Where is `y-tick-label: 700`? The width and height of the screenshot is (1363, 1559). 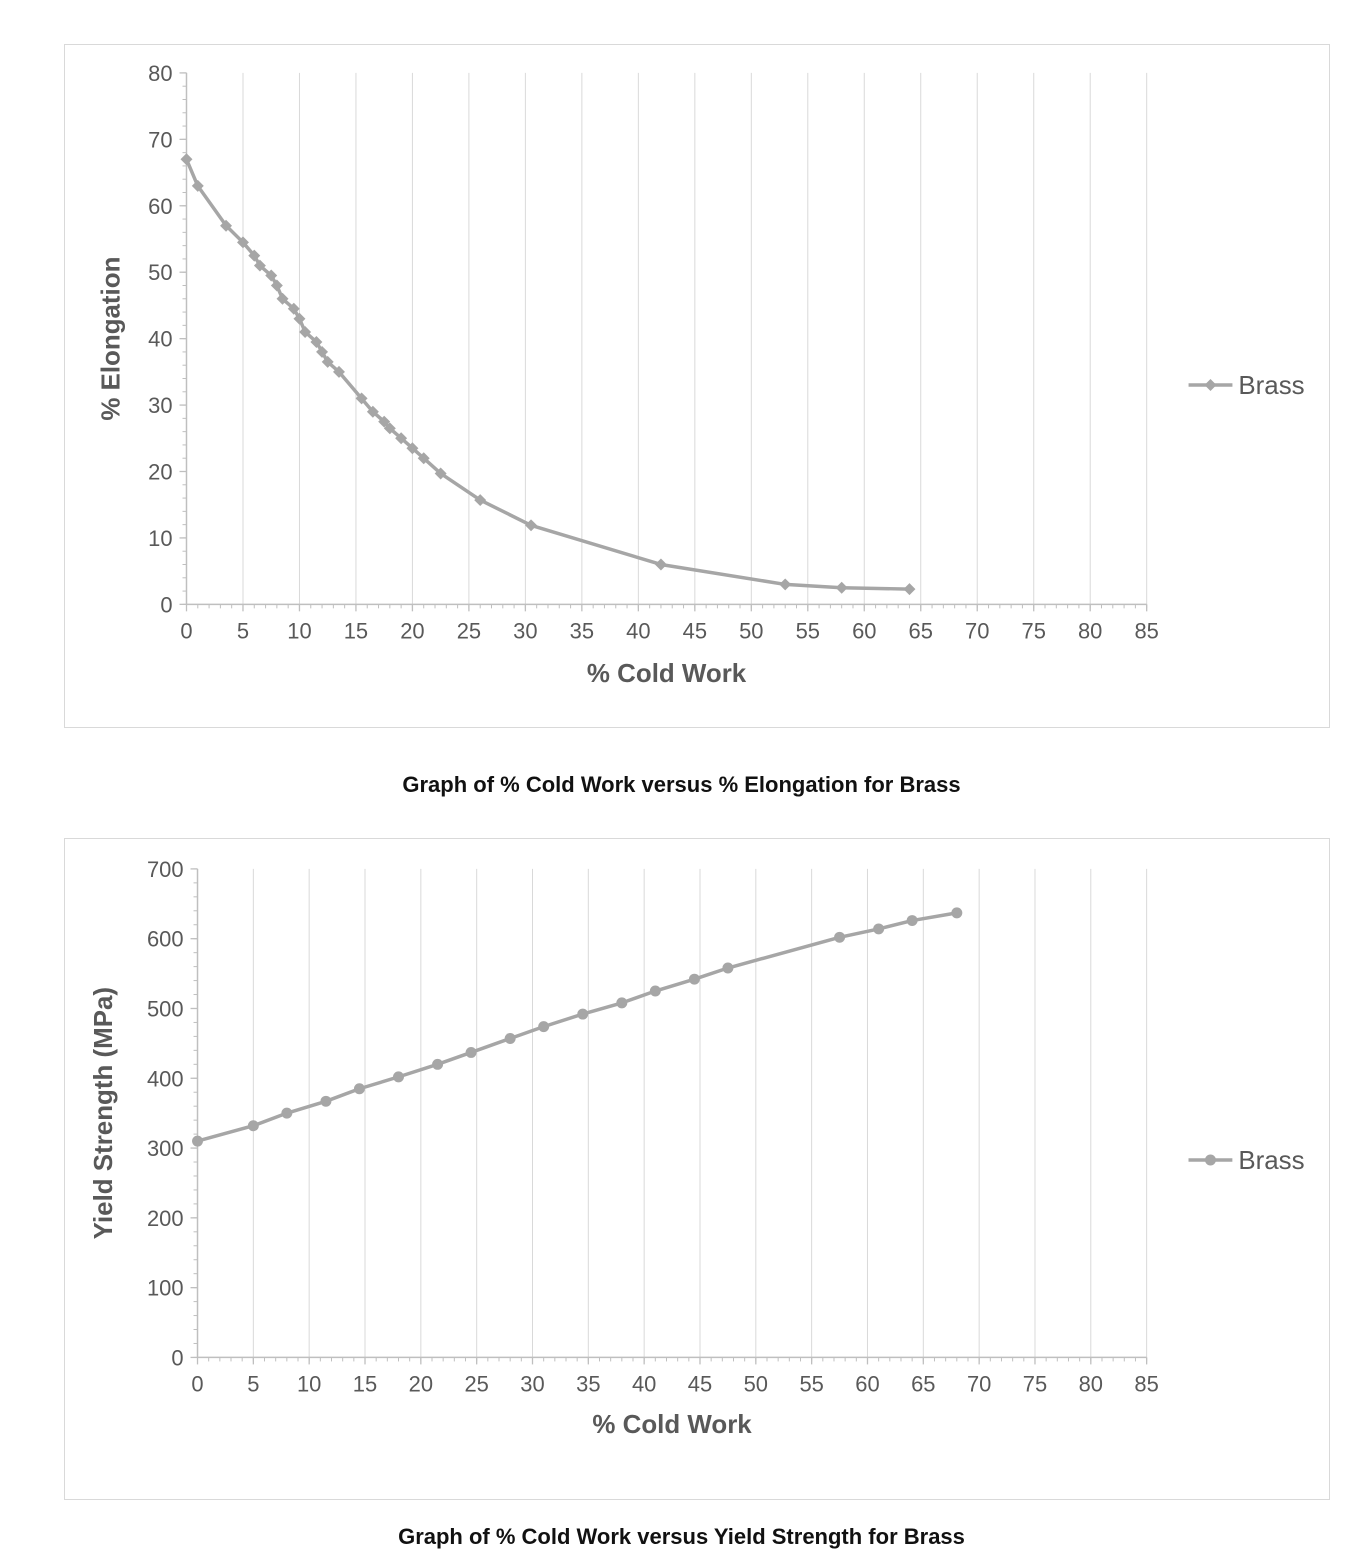 y-tick-label: 700 is located at coordinates (165, 869).